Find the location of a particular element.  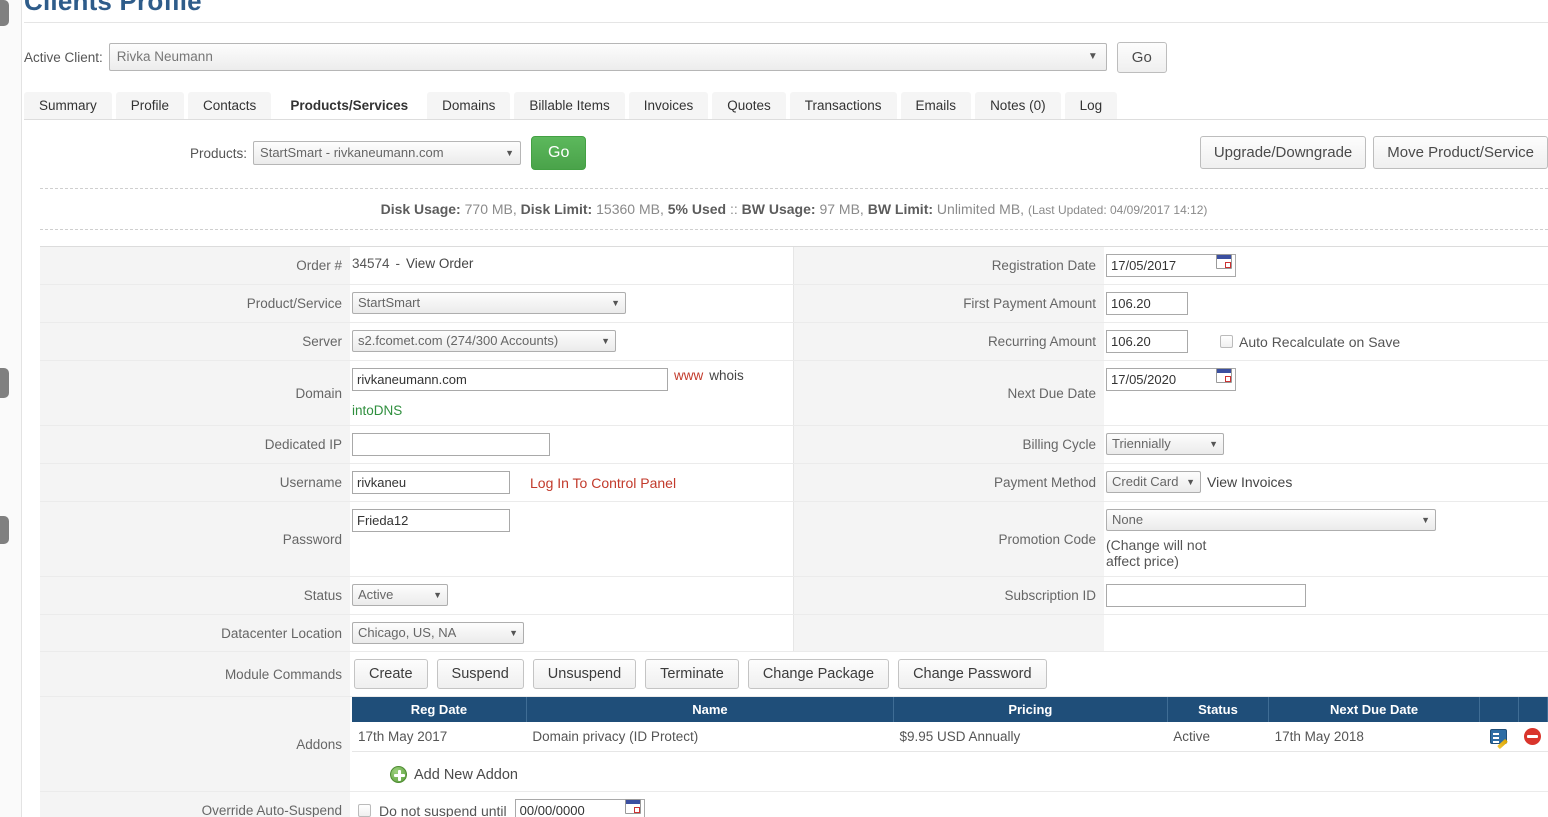

add-new-addon-button: Add New Addon is located at coordinates (950, 774).